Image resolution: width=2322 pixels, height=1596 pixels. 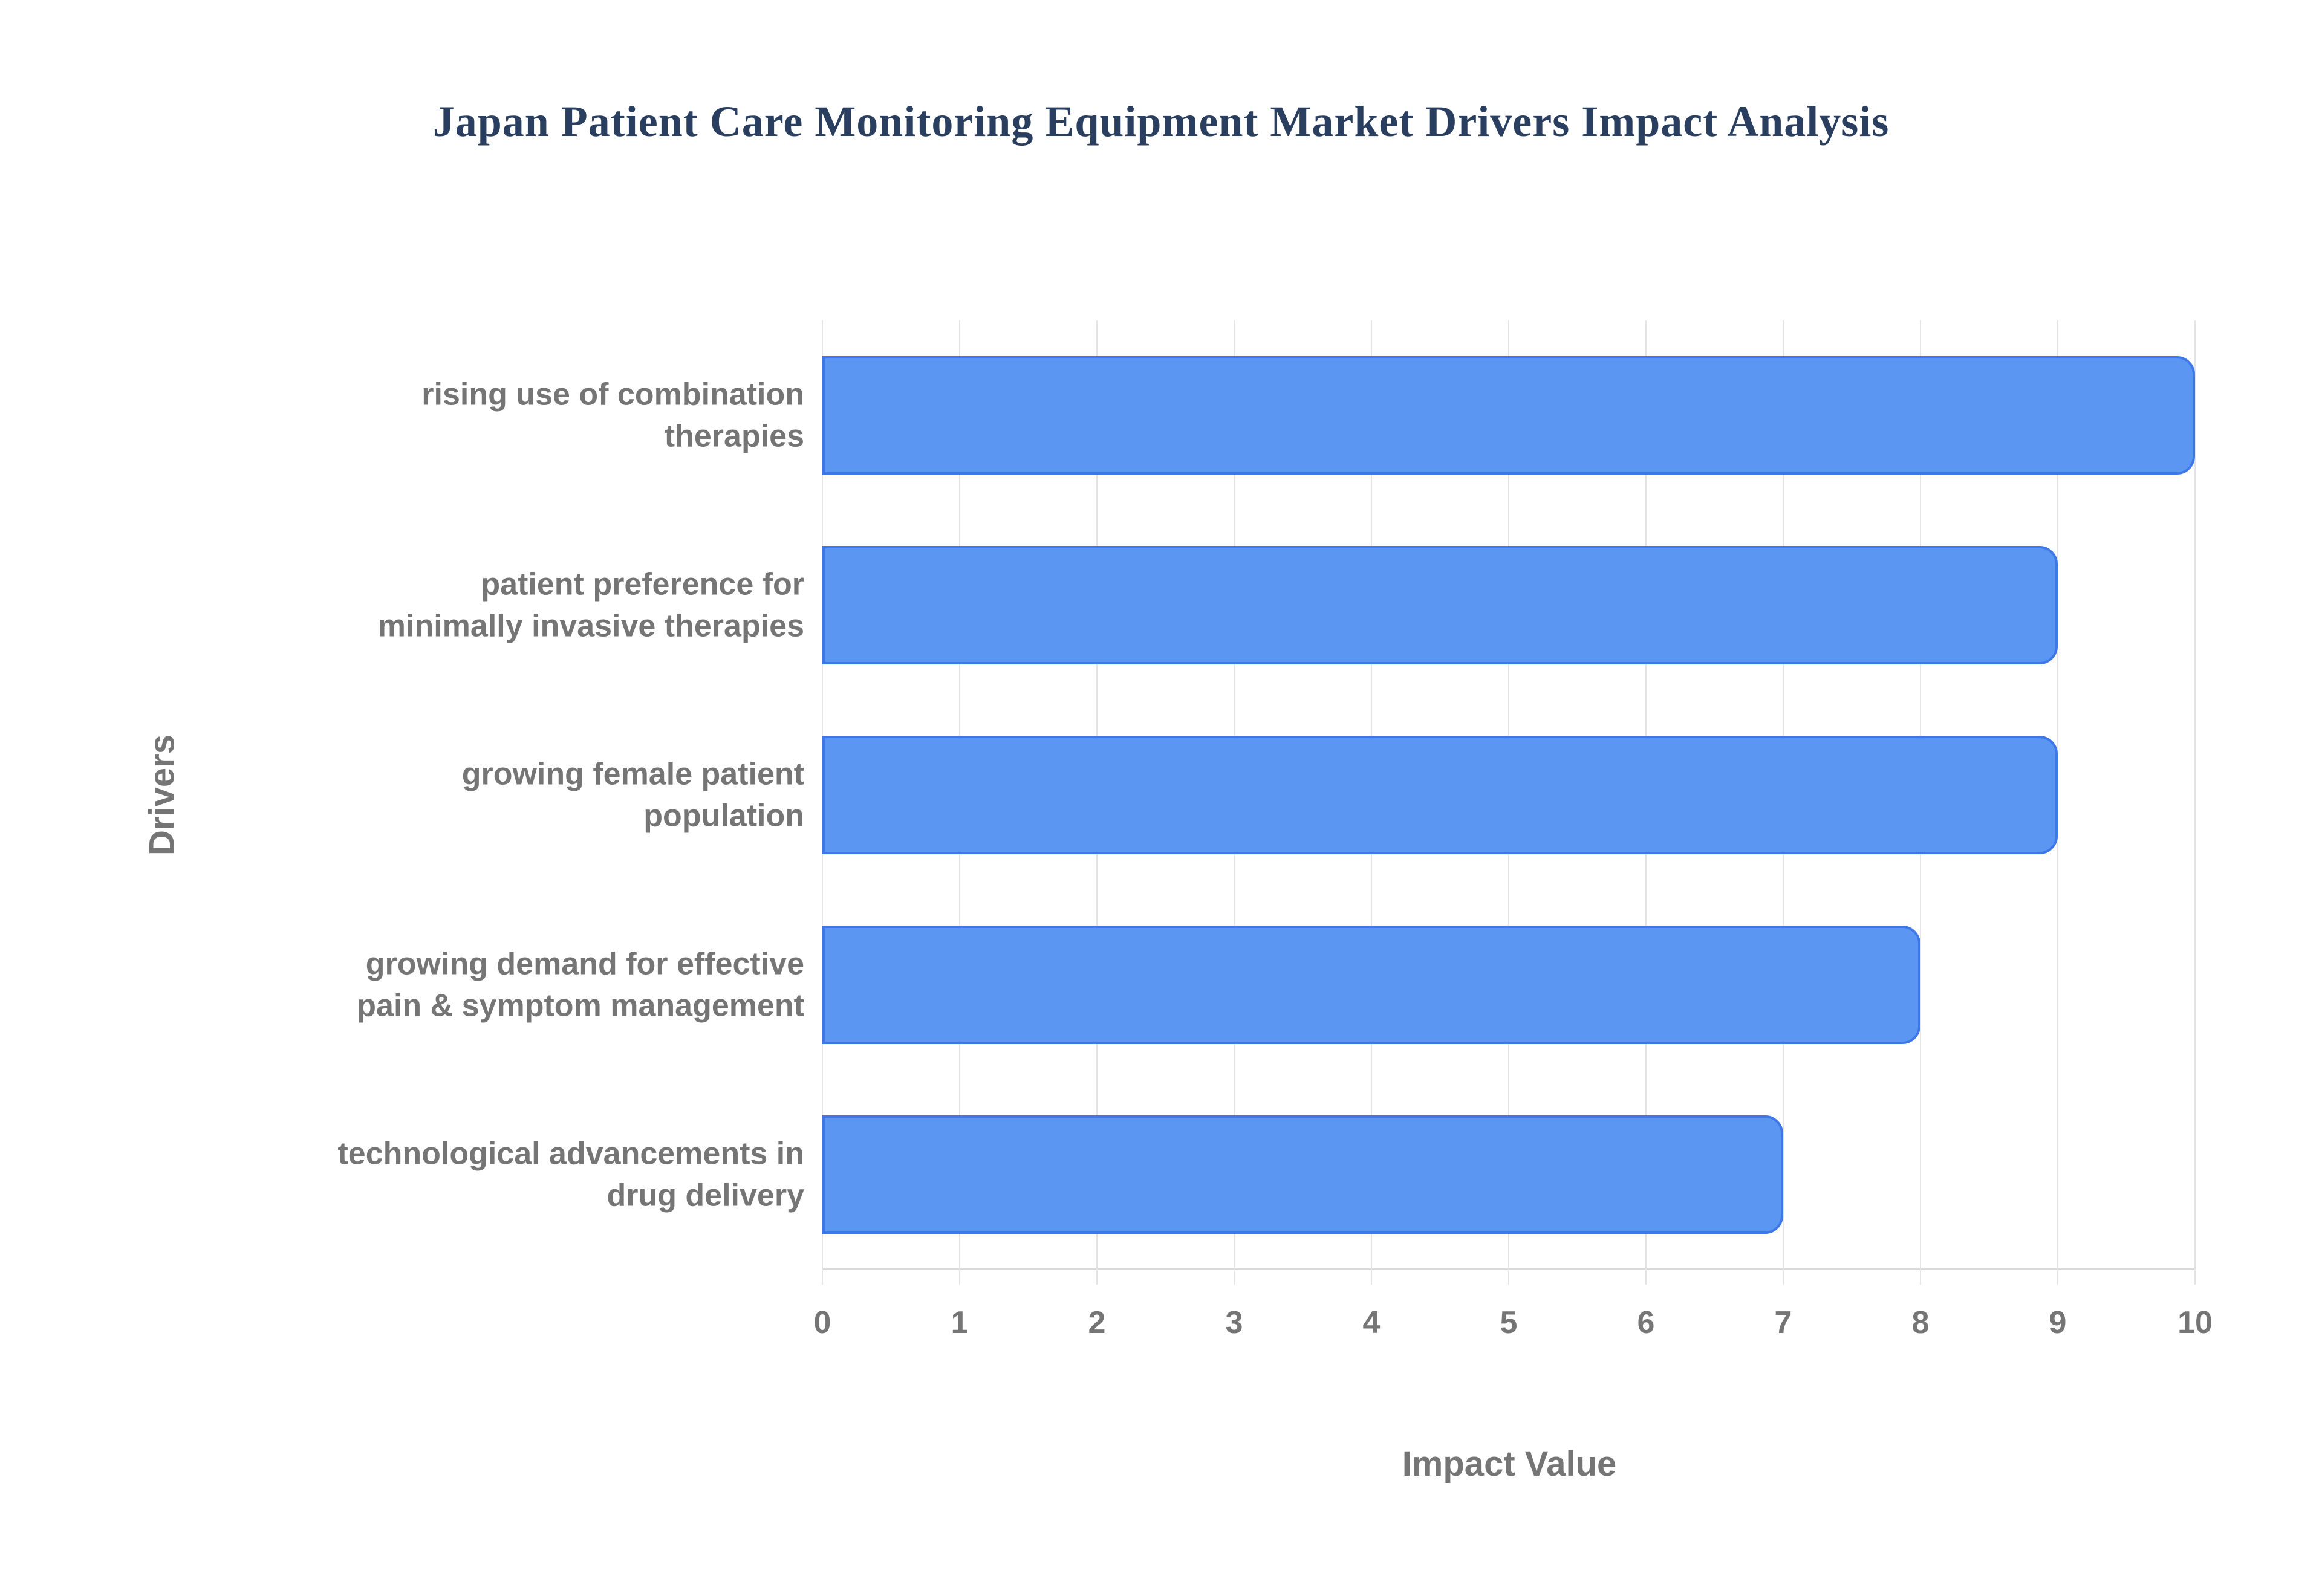 What do you see at coordinates (1646, 1322) in the screenshot?
I see `x-tick-label: 6` at bounding box center [1646, 1322].